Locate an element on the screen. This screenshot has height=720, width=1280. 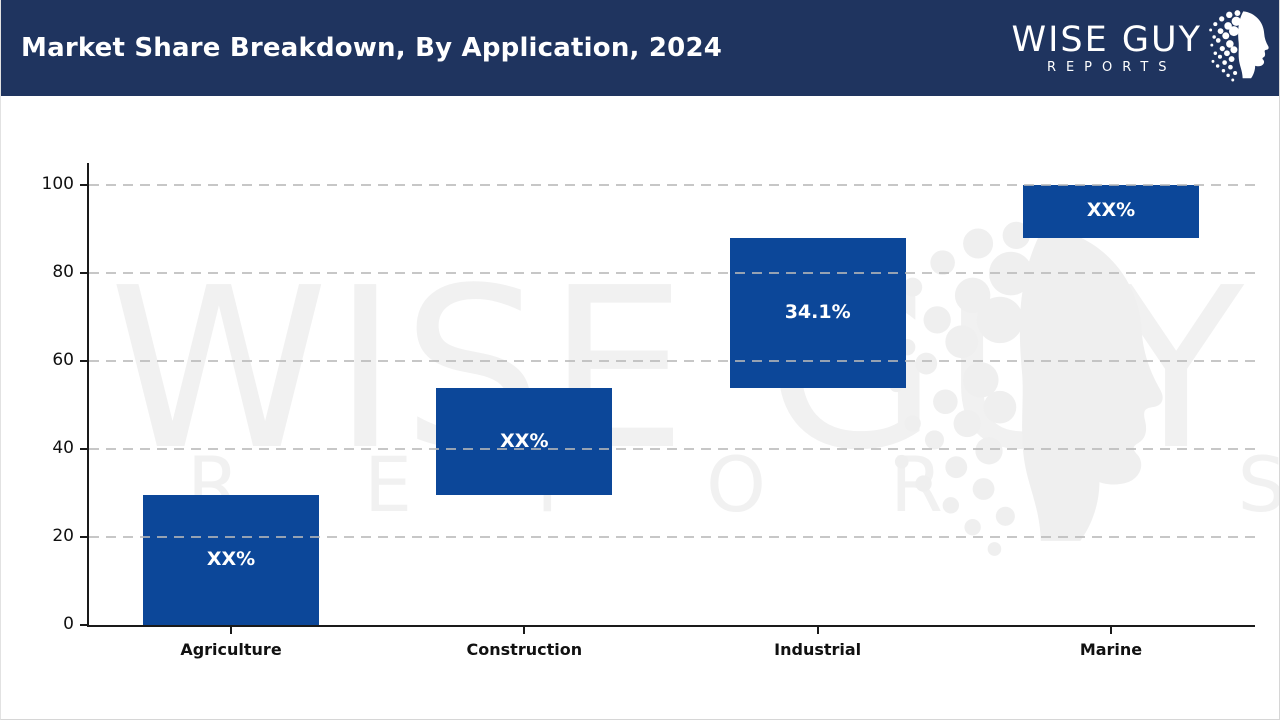
y-axis-label-100: 100 is located at coordinates (57, 184).